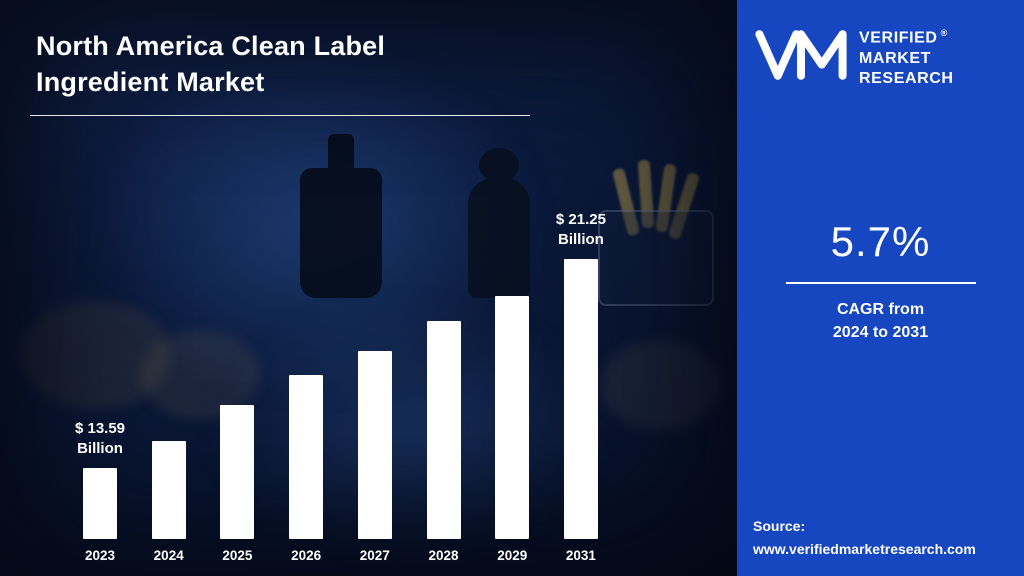  I want to click on brand-name: VERIFIED ® MARKET RESEARCH, so click(906, 58).